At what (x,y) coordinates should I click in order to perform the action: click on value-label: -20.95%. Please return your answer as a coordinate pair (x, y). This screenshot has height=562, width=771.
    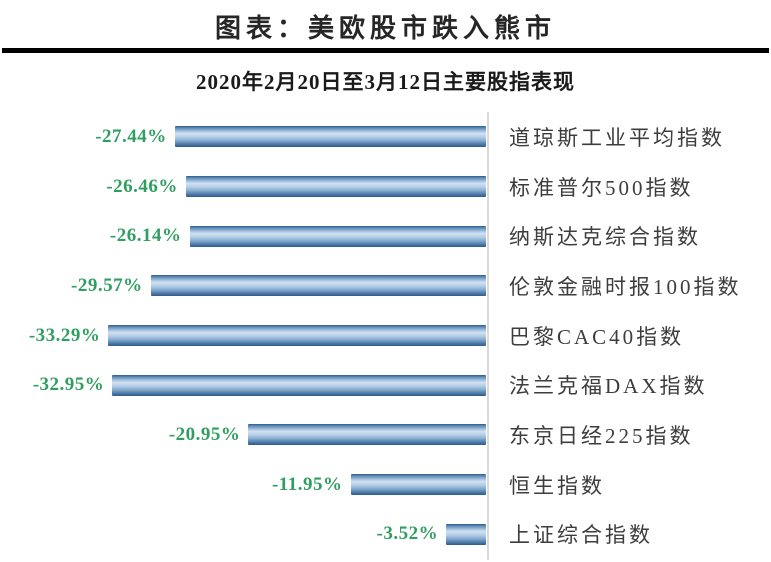
    Looking at the image, I should click on (204, 434).